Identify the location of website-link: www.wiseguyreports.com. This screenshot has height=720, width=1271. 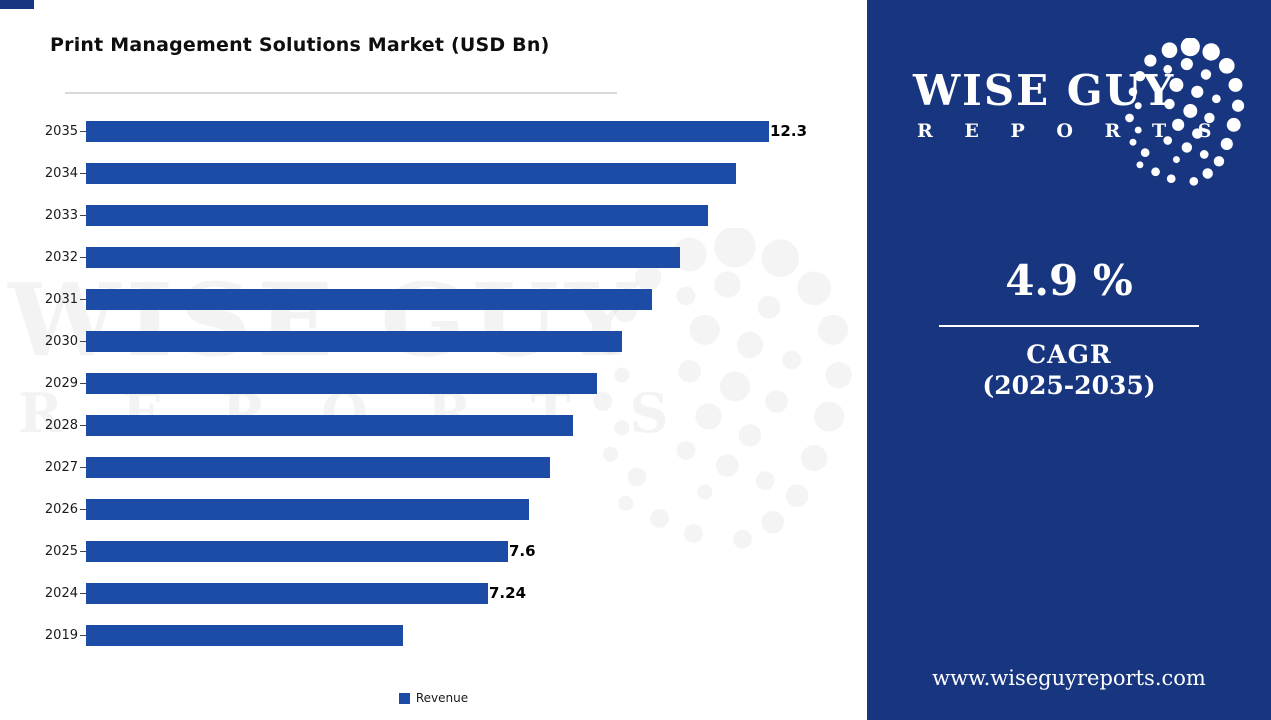
(1069, 678).